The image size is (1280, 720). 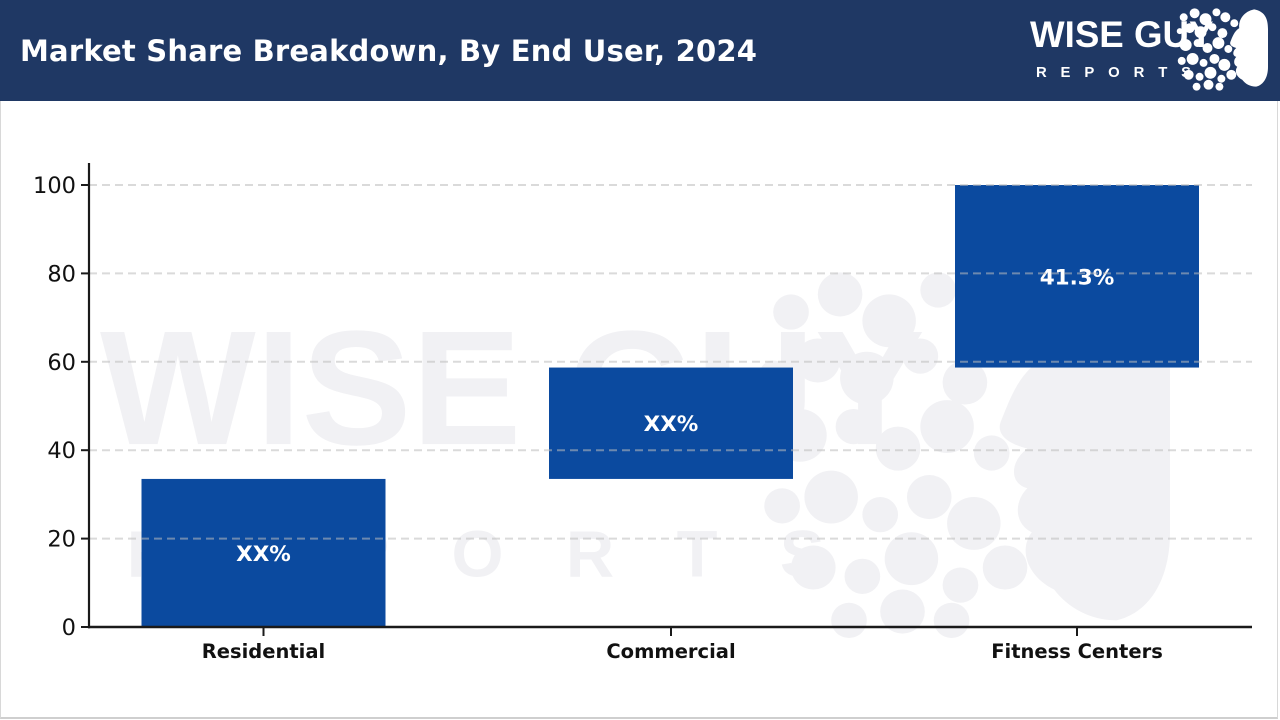 I want to click on bar-value-label-fitness-centers: 41.3%, so click(x=1077, y=277).